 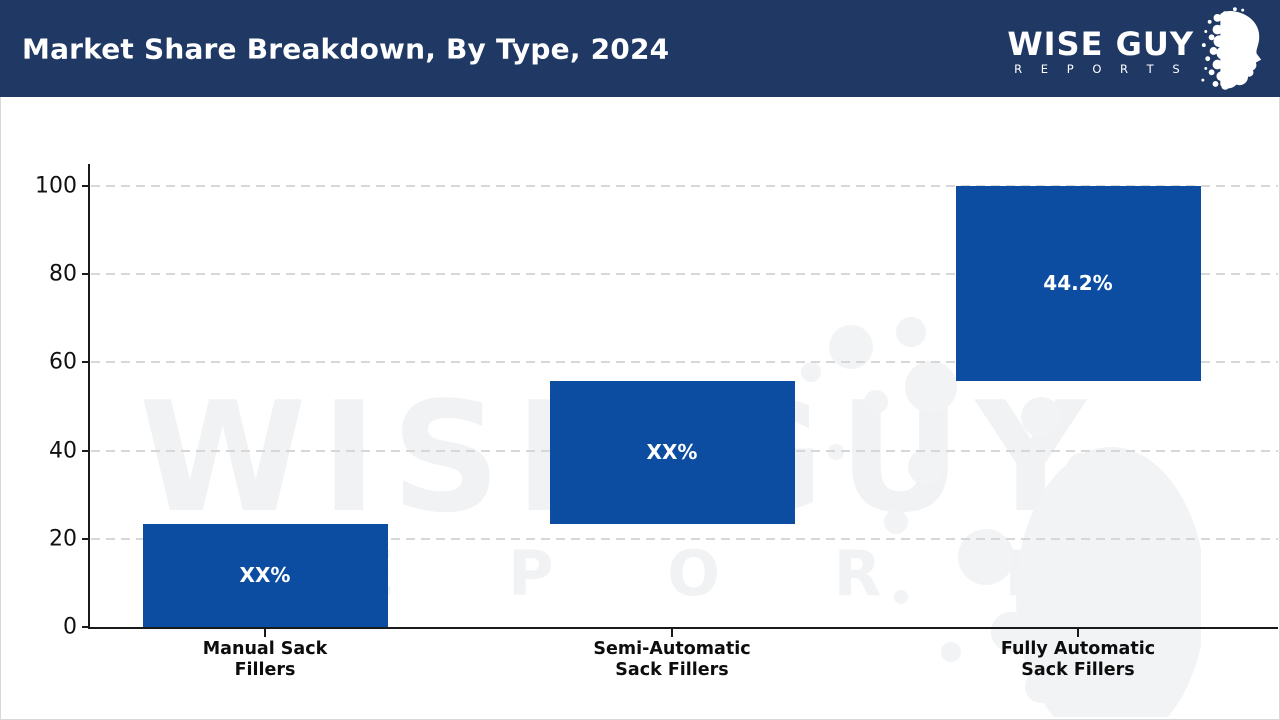 I want to click on x-category-label: Semi-Automatic Sack Fillers, so click(x=672, y=660).